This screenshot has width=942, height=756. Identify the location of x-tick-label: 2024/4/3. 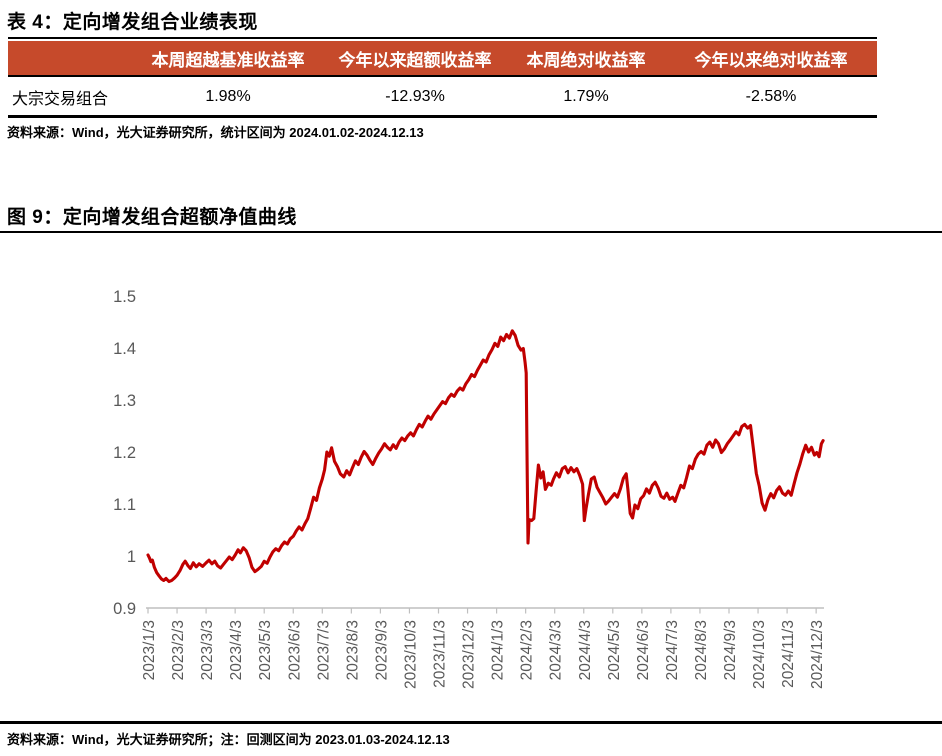
(585, 650).